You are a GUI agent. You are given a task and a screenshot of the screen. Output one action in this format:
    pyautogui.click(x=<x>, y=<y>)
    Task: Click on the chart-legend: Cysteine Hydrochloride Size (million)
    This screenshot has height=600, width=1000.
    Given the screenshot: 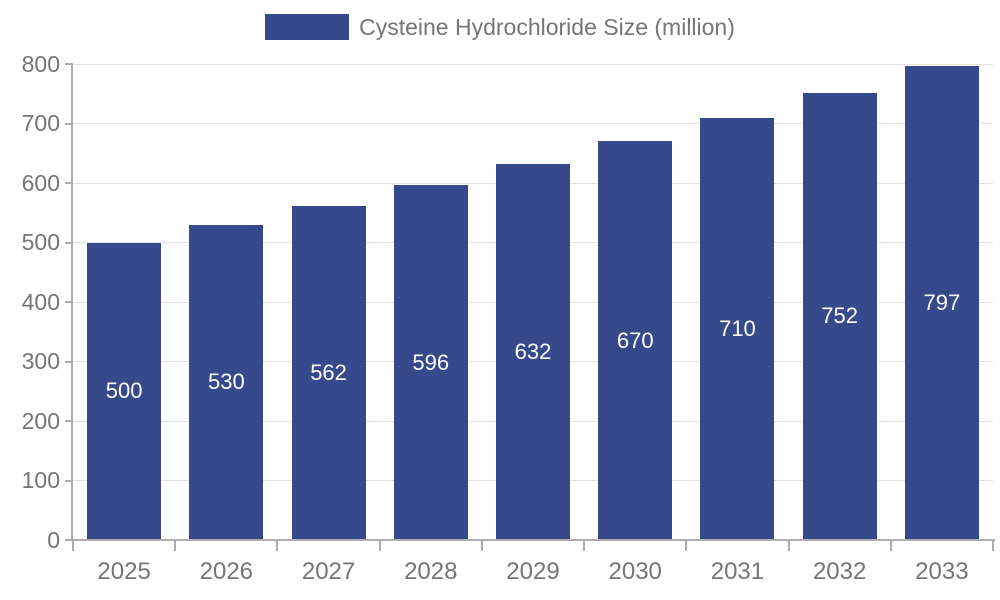 What is the action you would take?
    pyautogui.click(x=500, y=27)
    